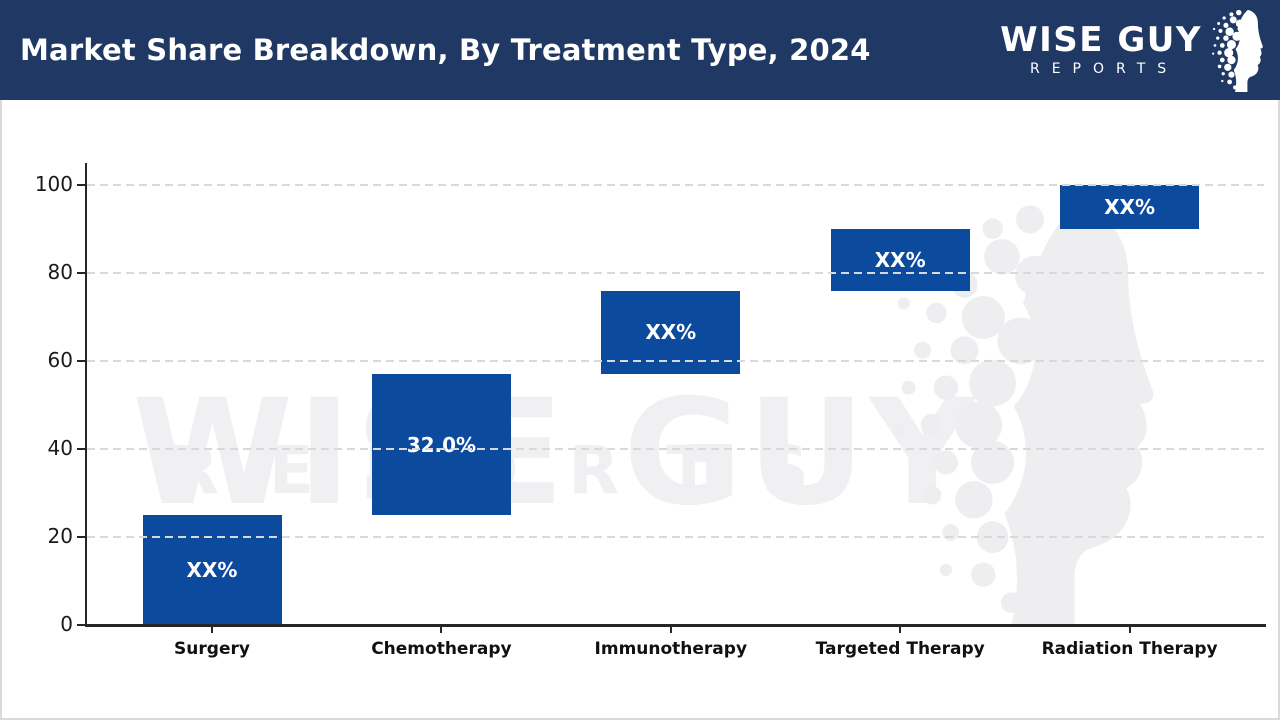 This screenshot has width=1280, height=720. Describe the element at coordinates (675, 625) in the screenshot. I see `x-axis-line` at that location.